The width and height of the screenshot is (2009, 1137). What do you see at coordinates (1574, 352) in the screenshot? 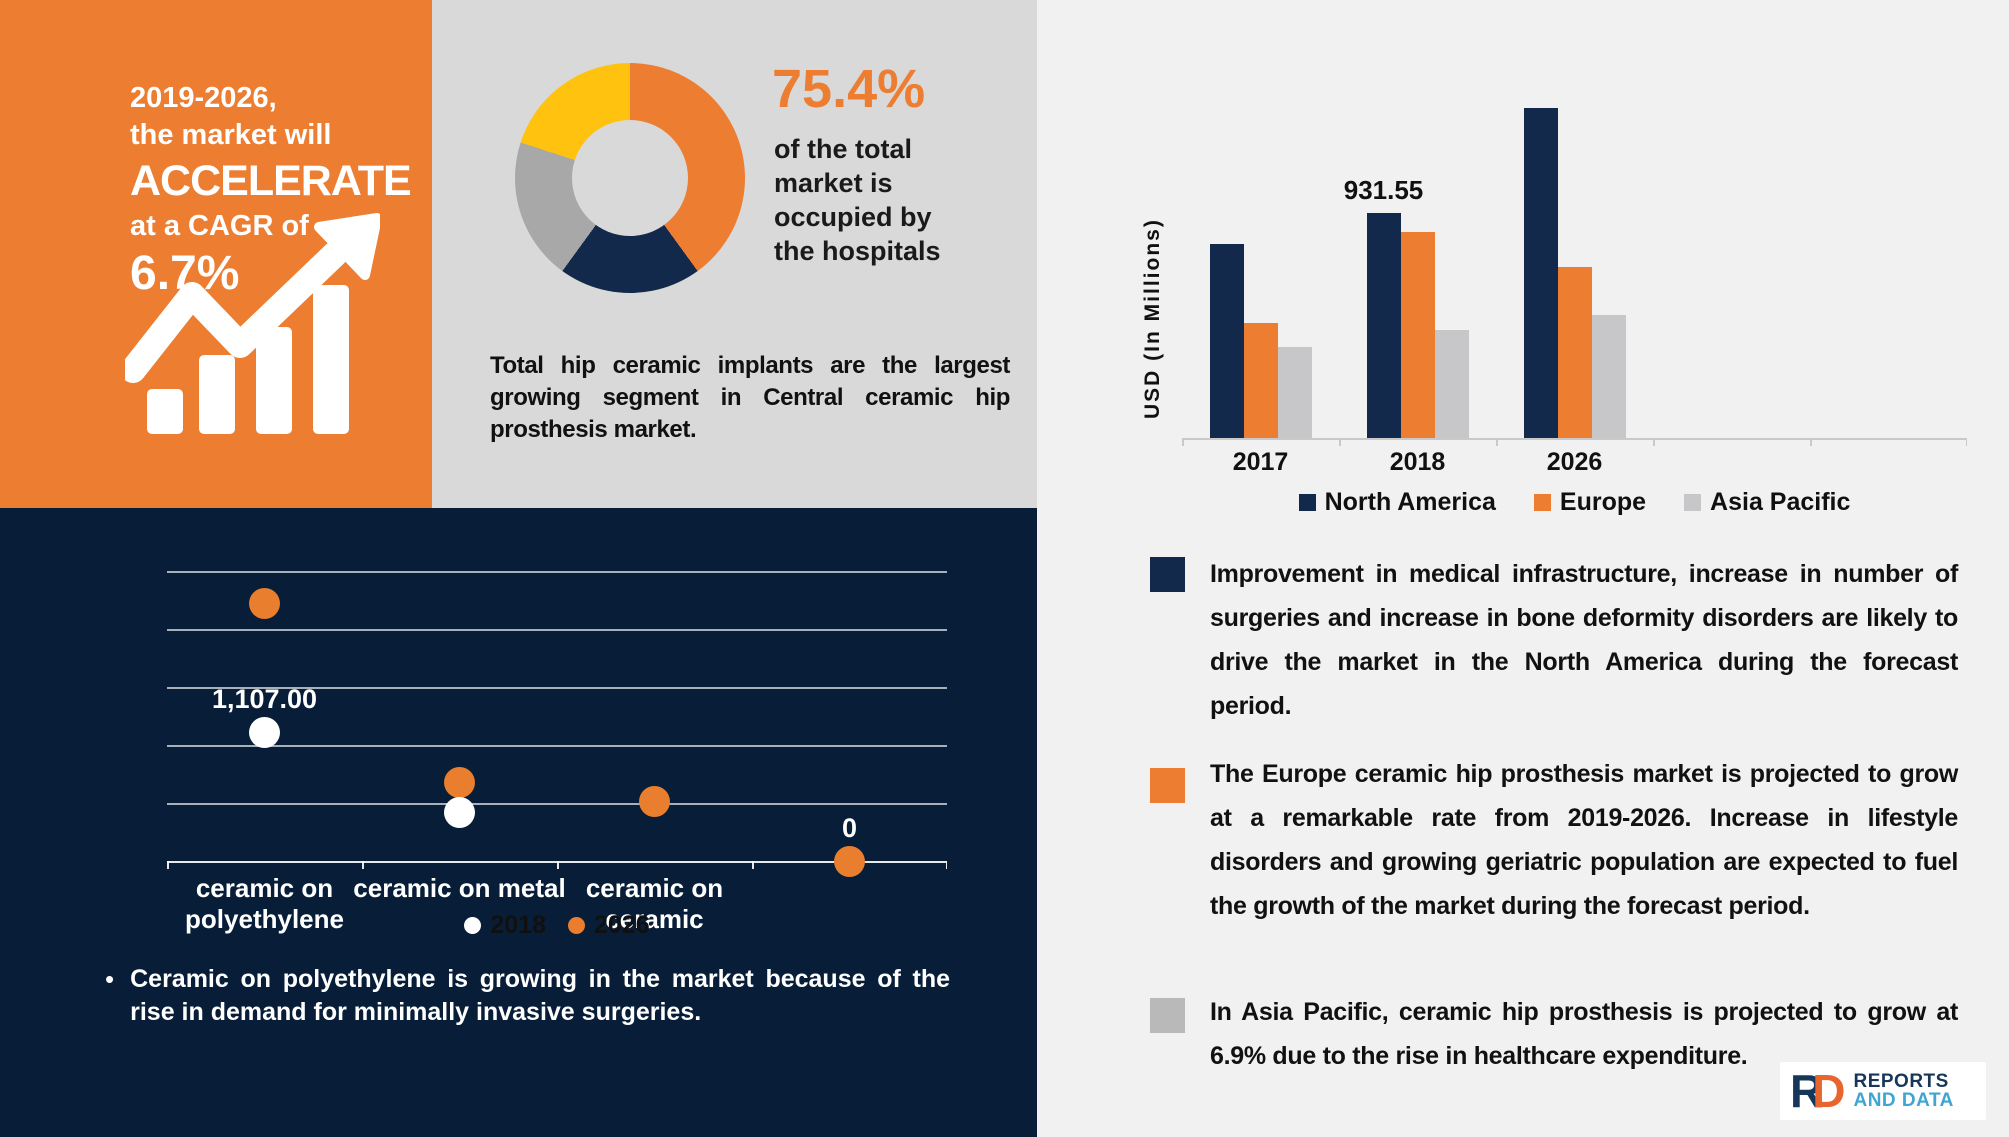
I see `bar-europe-2026` at bounding box center [1574, 352].